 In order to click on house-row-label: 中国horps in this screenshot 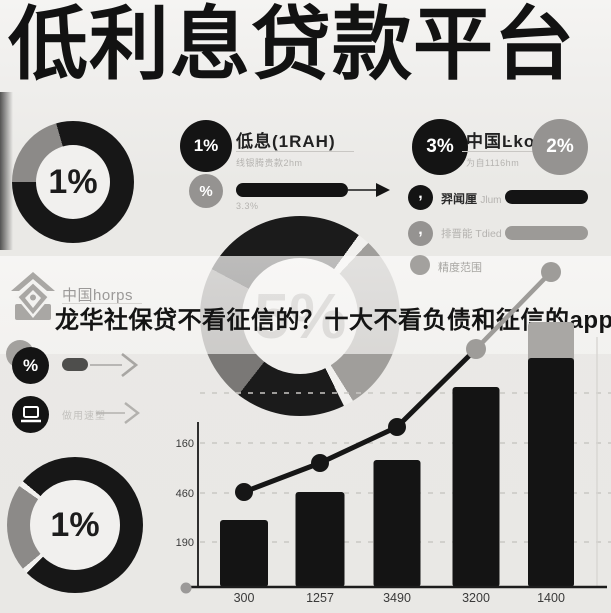, I will do `click(98, 295)`.